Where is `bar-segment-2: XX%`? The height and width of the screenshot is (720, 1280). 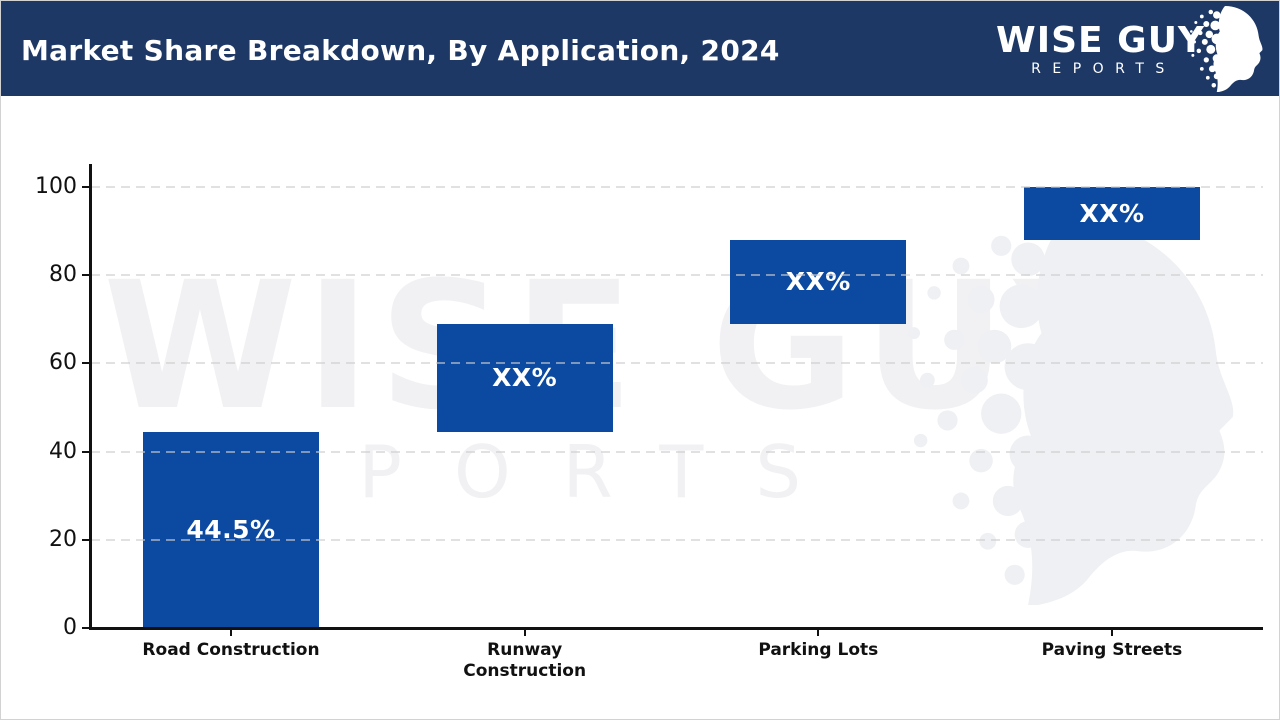
bar-segment-2: XX% is located at coordinates (524, 377).